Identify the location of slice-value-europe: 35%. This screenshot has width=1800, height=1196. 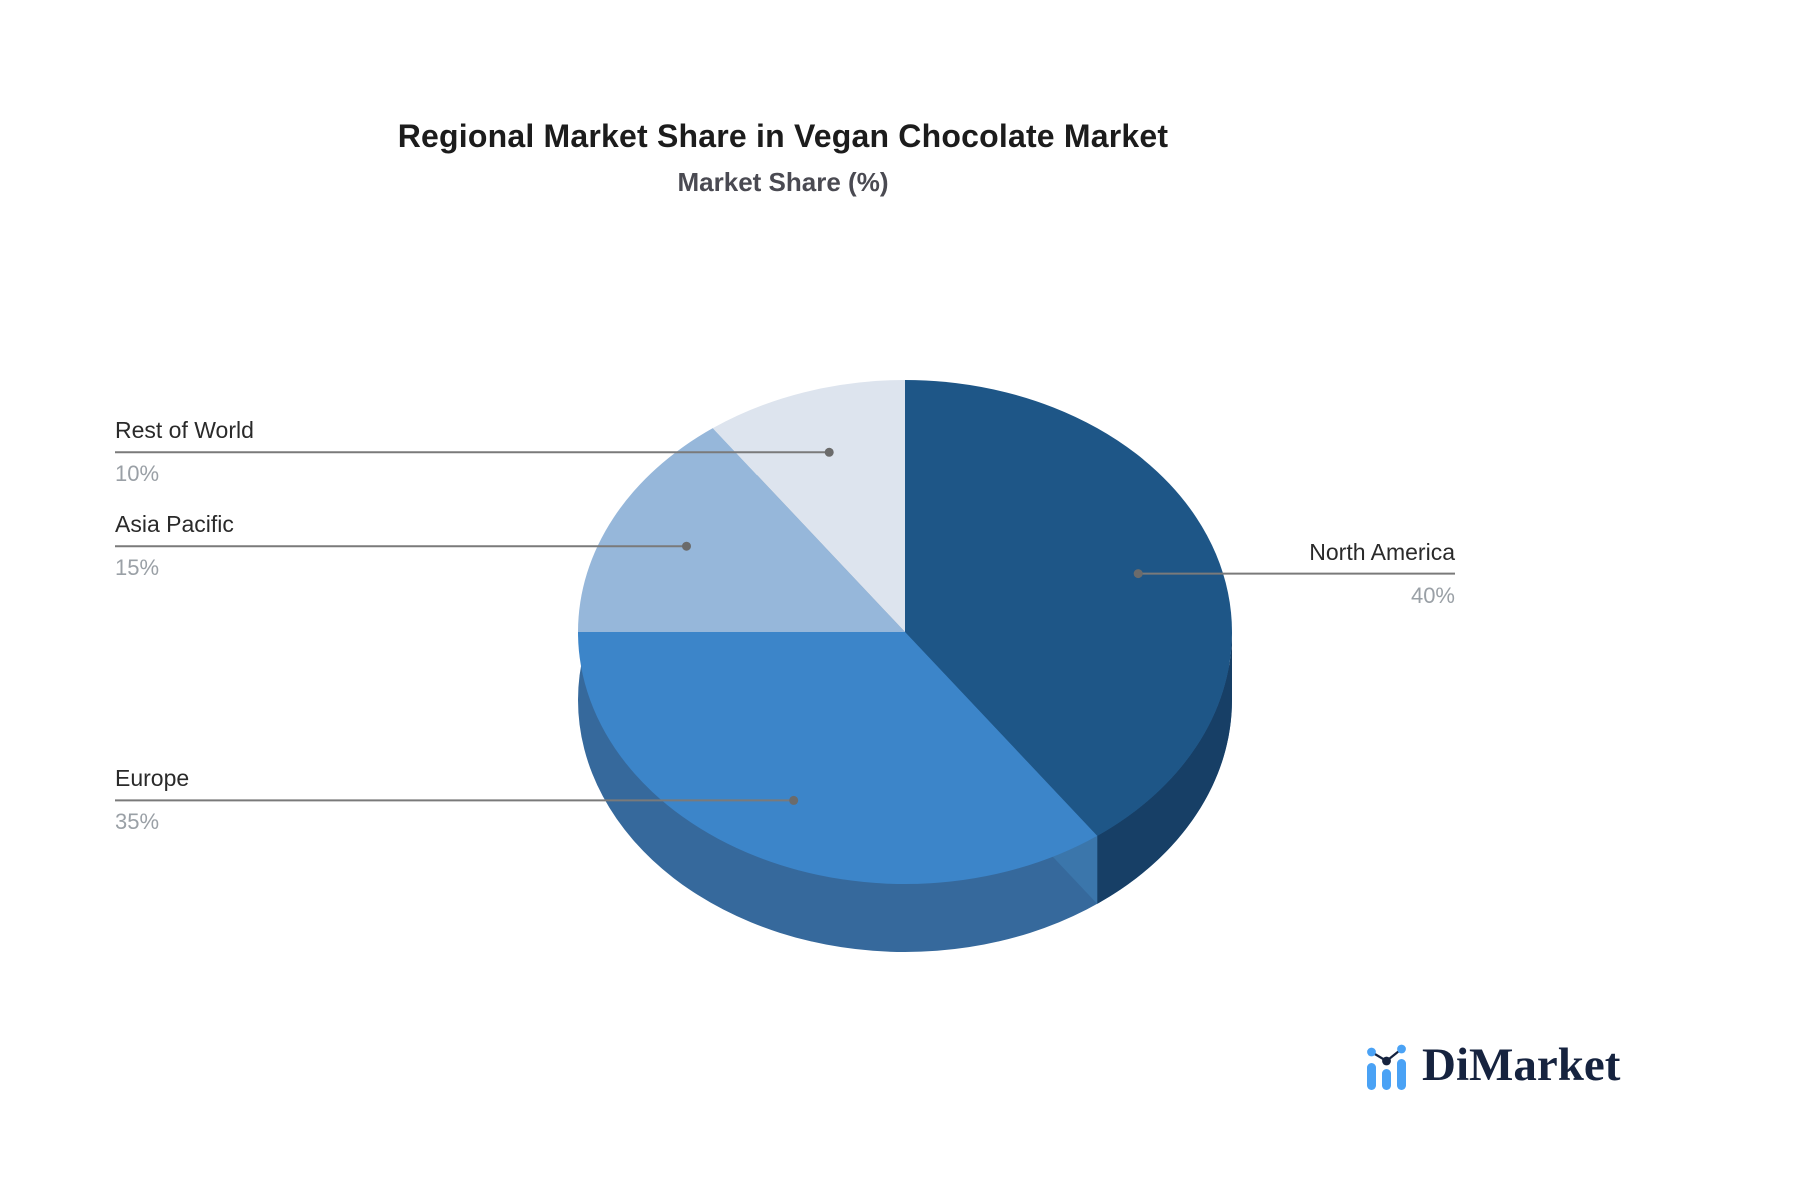
(137, 822).